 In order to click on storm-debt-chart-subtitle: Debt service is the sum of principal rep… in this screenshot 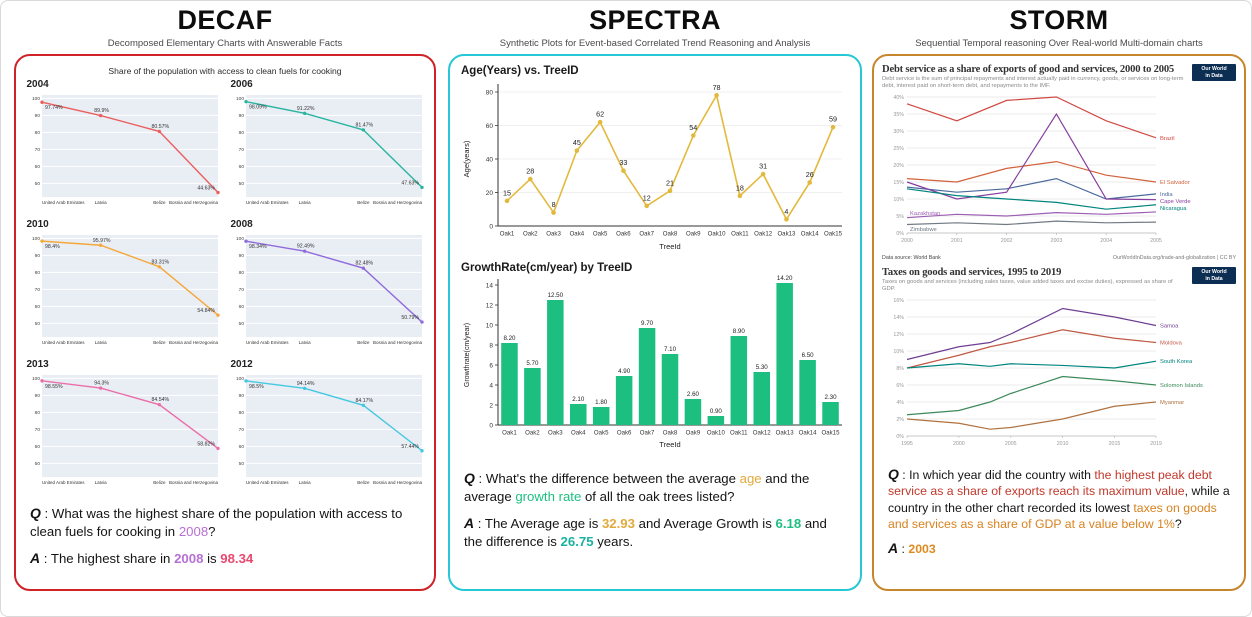, I will do `click(1033, 82)`.